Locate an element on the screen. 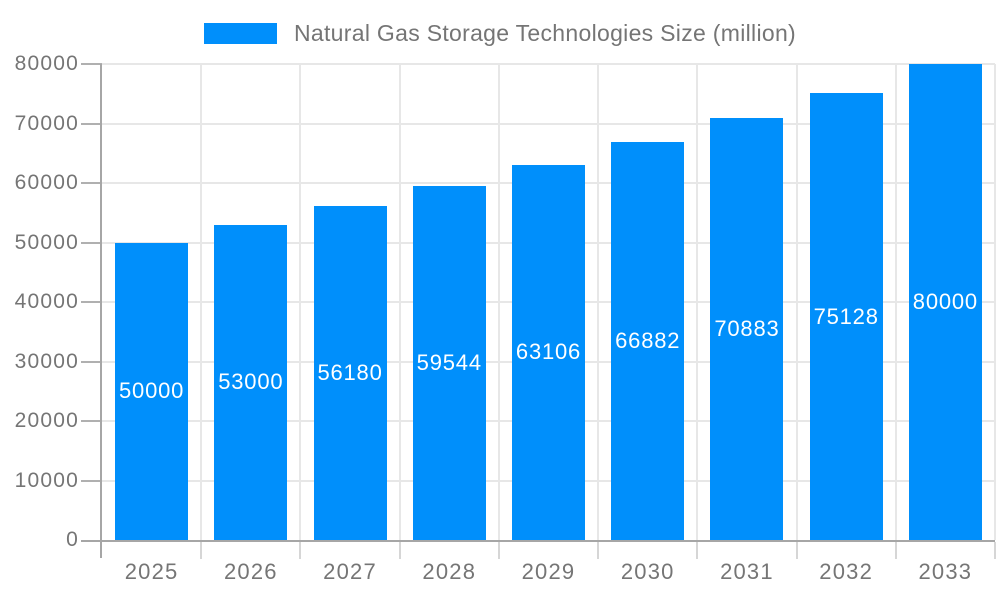 This screenshot has height=600, width=1000. x-axis-tick-label: 2031 is located at coordinates (747, 571).